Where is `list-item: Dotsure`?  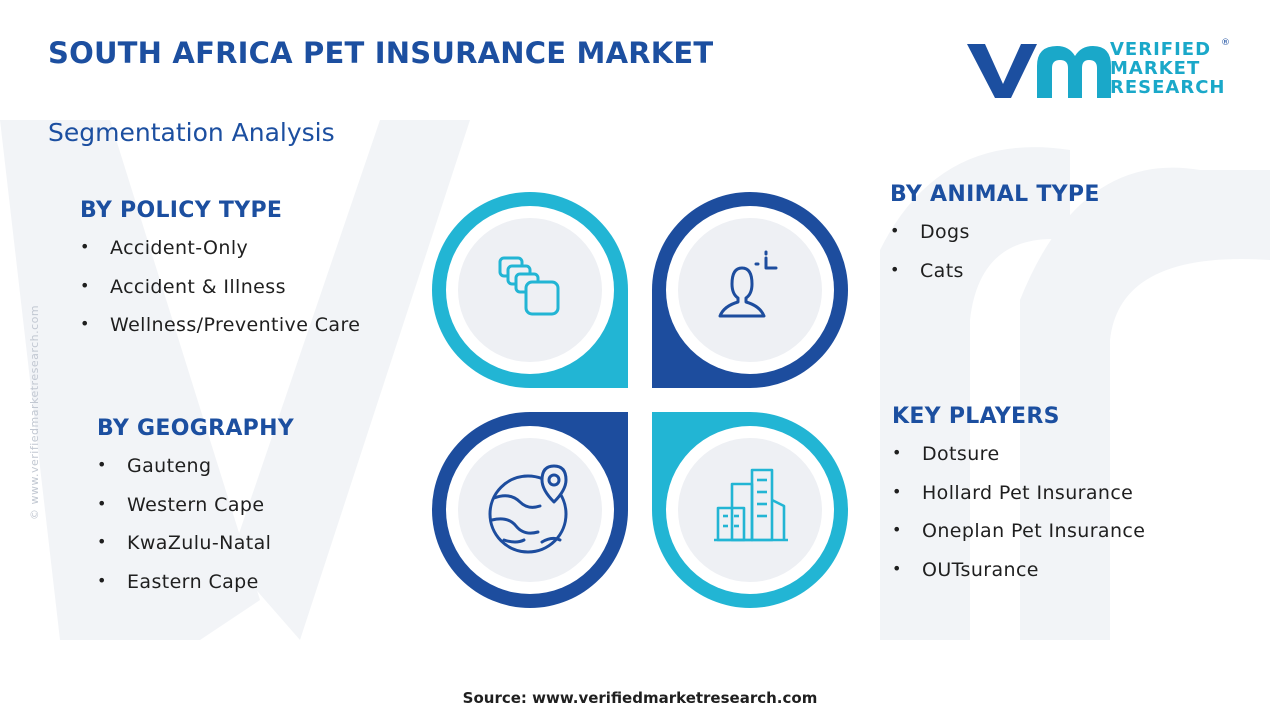 list-item: Dotsure is located at coordinates (1018, 462).